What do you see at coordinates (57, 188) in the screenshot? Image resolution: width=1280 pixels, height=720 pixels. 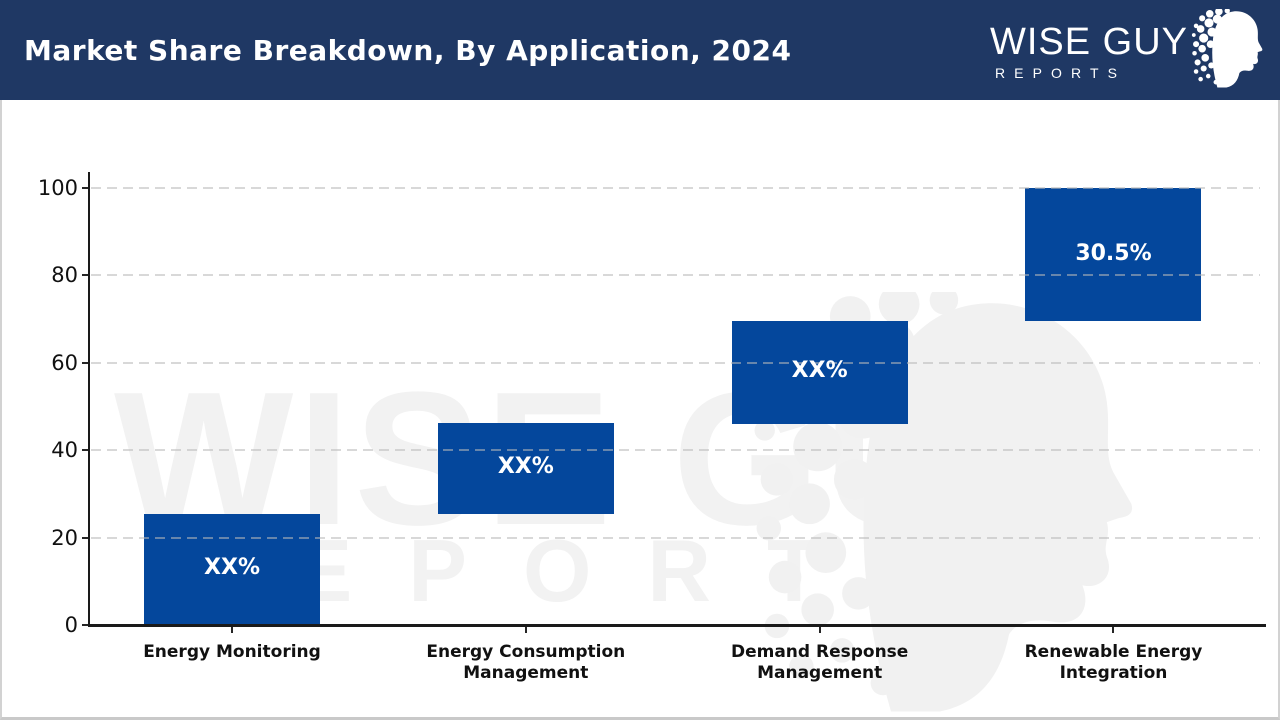 I see `y-tick-label: 100` at bounding box center [57, 188].